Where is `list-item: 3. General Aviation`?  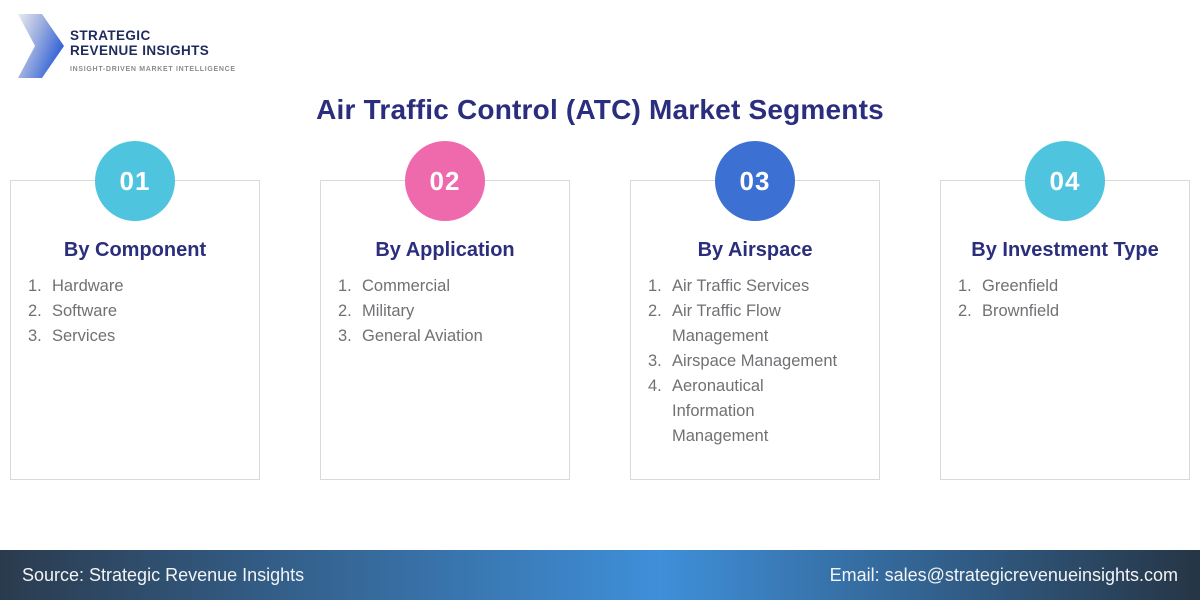 list-item: 3. General Aviation is located at coordinates (453, 336).